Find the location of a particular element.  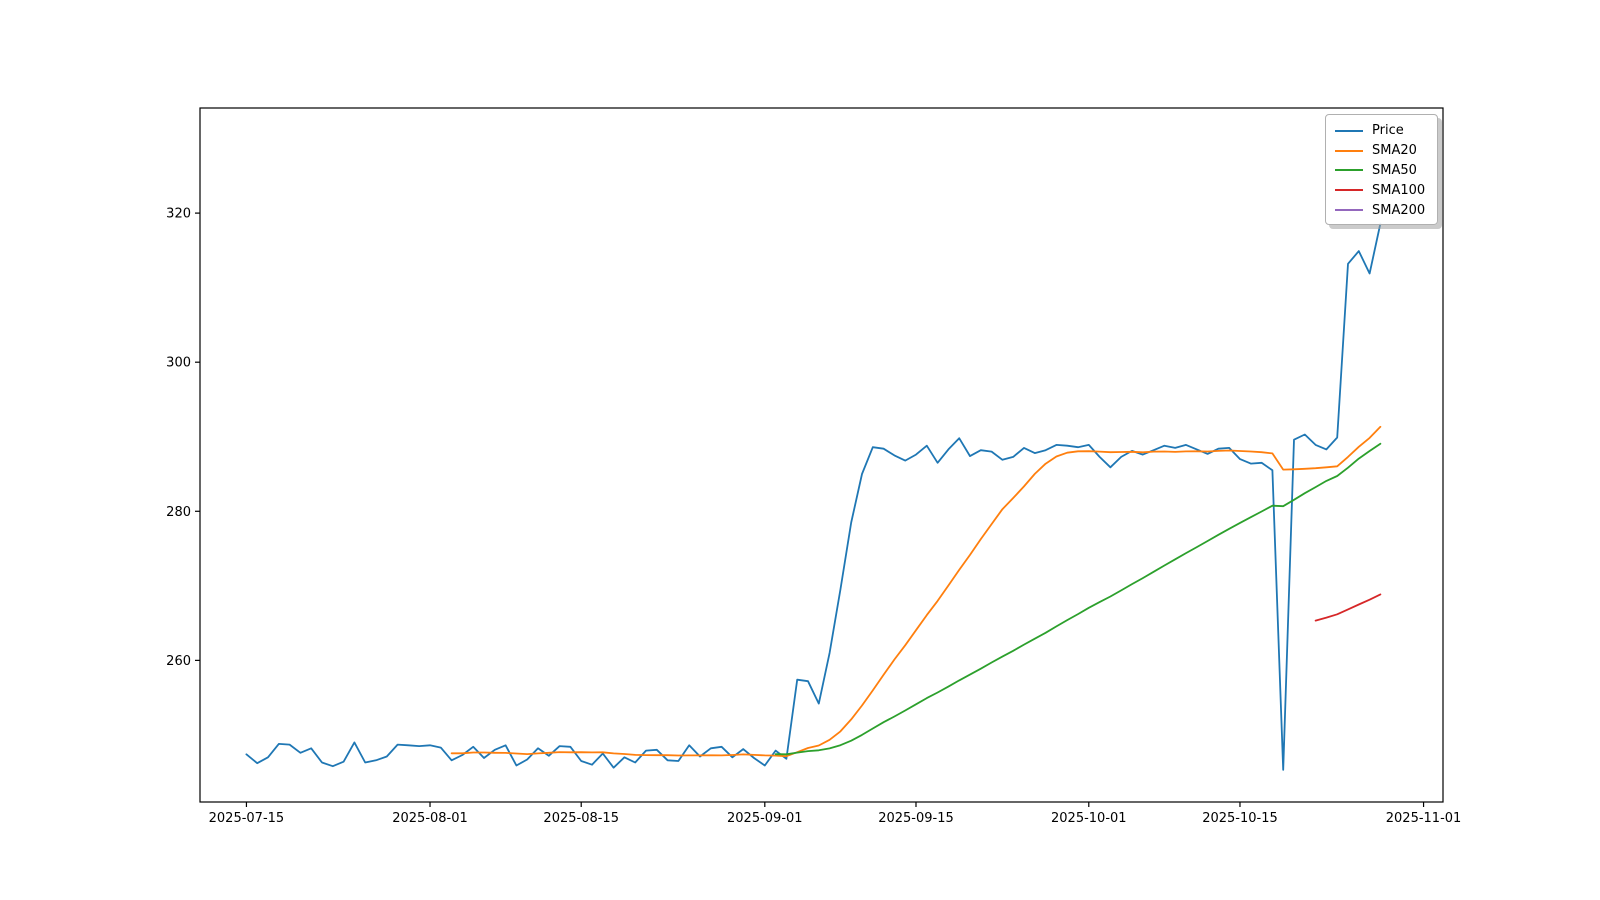

x-tick-label: 2025-09-01 is located at coordinates (765, 818).